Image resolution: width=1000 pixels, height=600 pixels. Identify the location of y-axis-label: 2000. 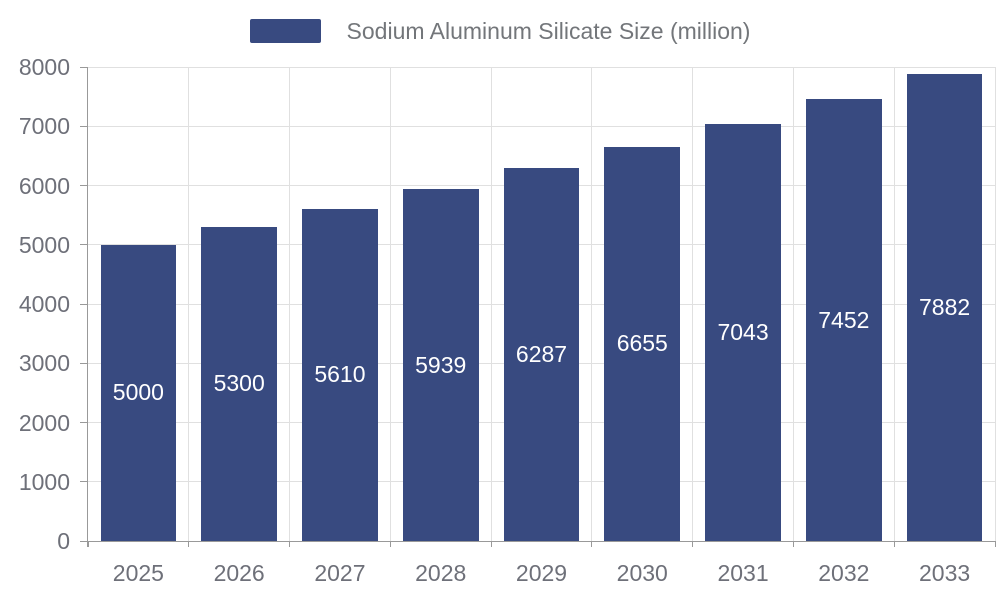
(44, 422).